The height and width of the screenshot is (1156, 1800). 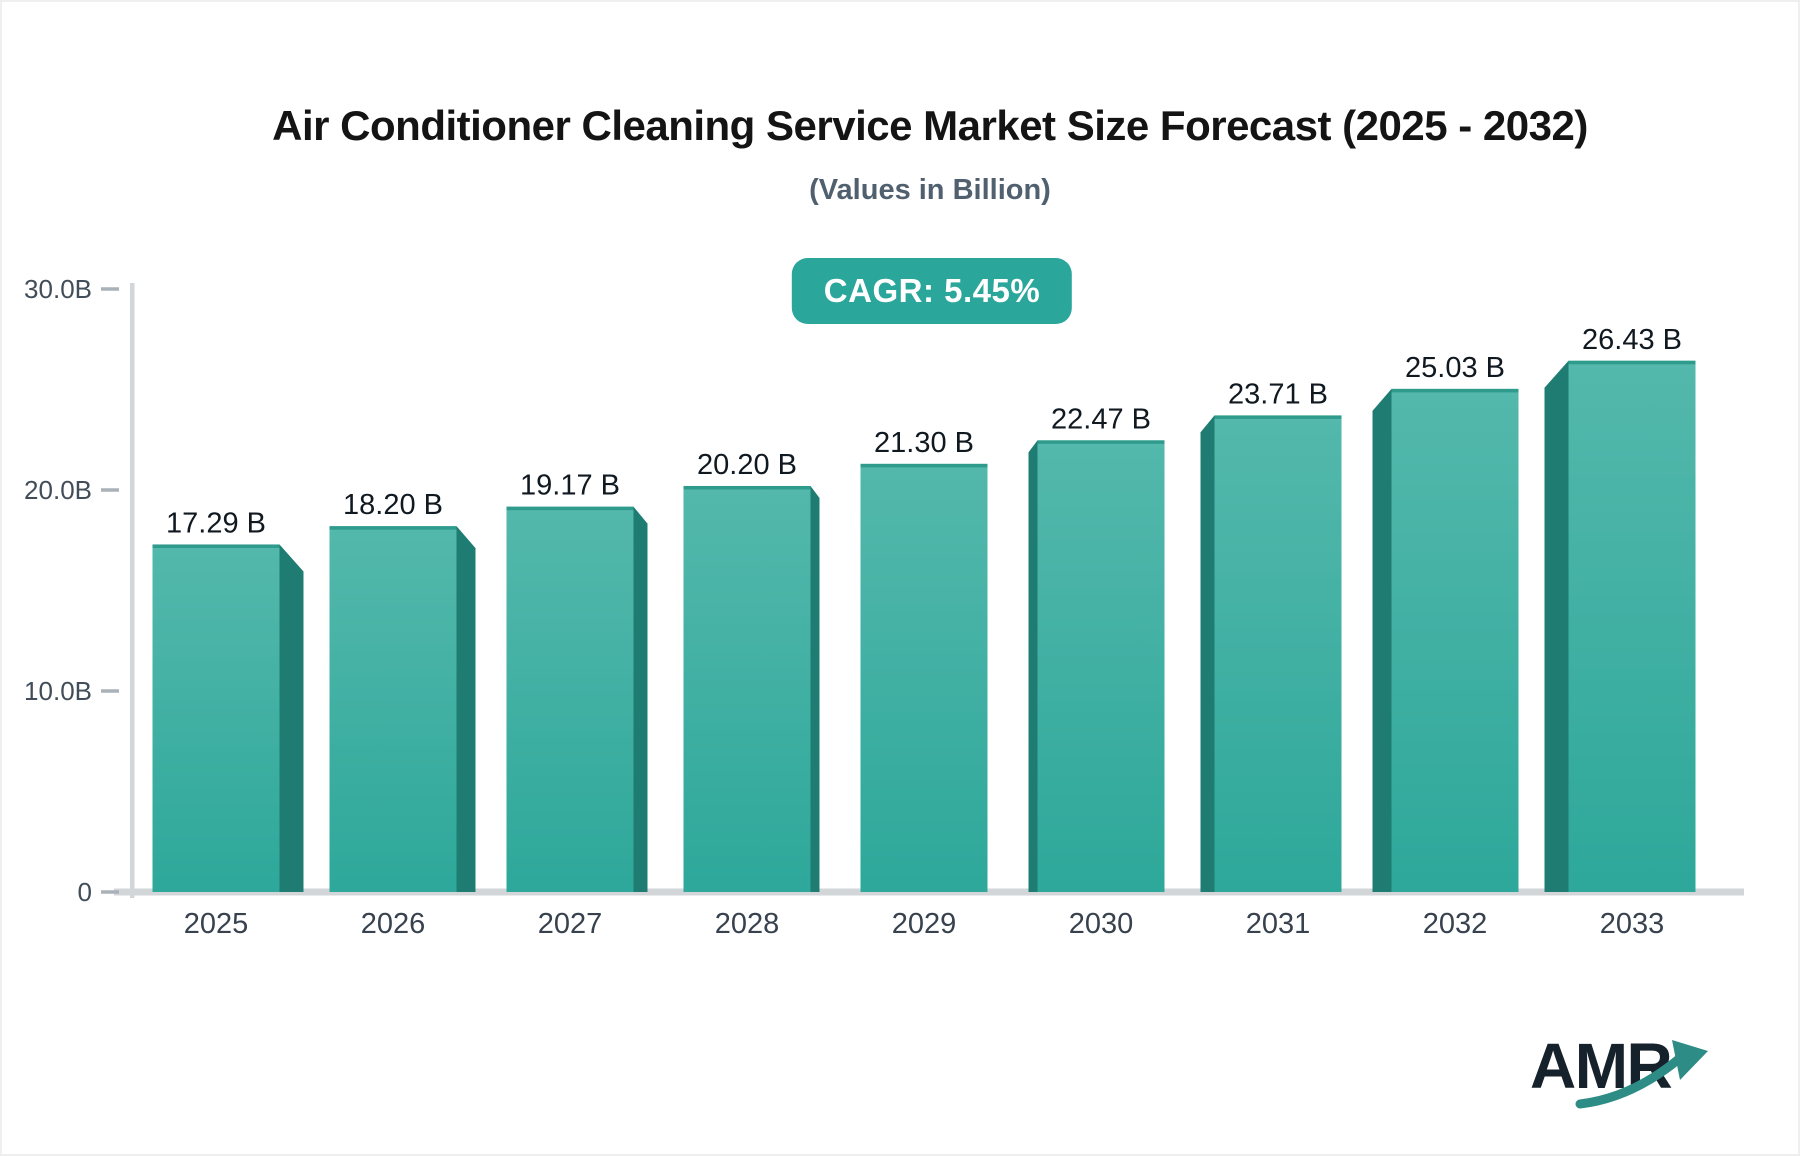 What do you see at coordinates (58, 691) in the screenshot?
I see `y-tick-label: 10.0B` at bounding box center [58, 691].